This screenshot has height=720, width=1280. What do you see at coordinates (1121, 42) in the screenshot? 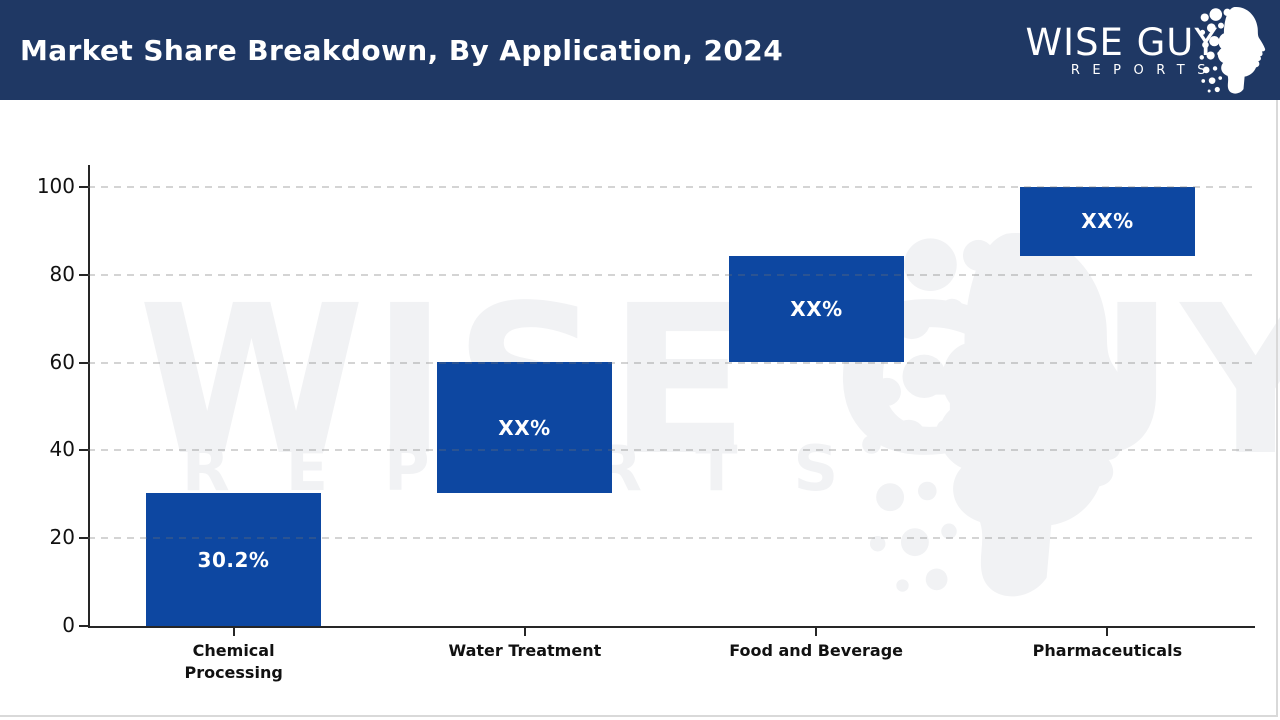
I see `brand-name: WISE GUY` at bounding box center [1121, 42].